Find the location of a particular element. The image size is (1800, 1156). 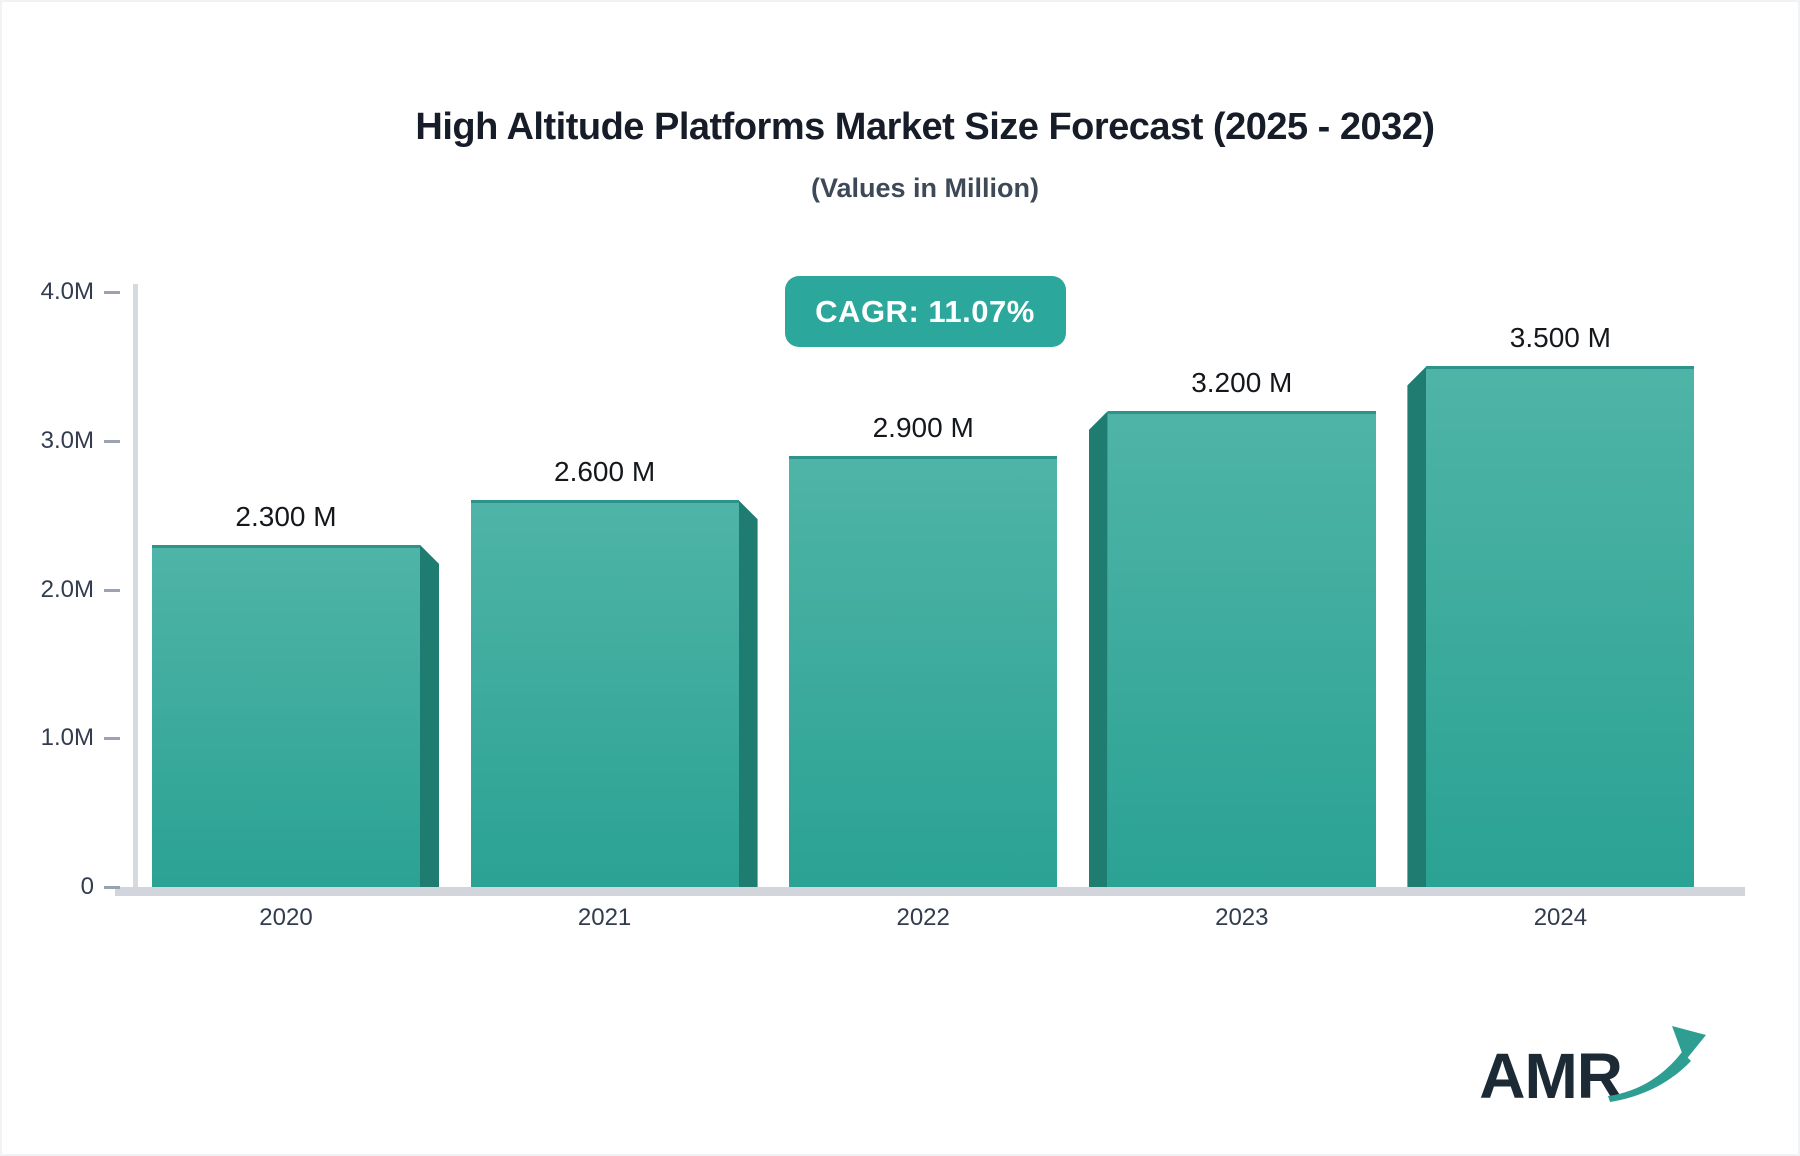

y-axis-tick-label: 2.0M is located at coordinates (67, 589).